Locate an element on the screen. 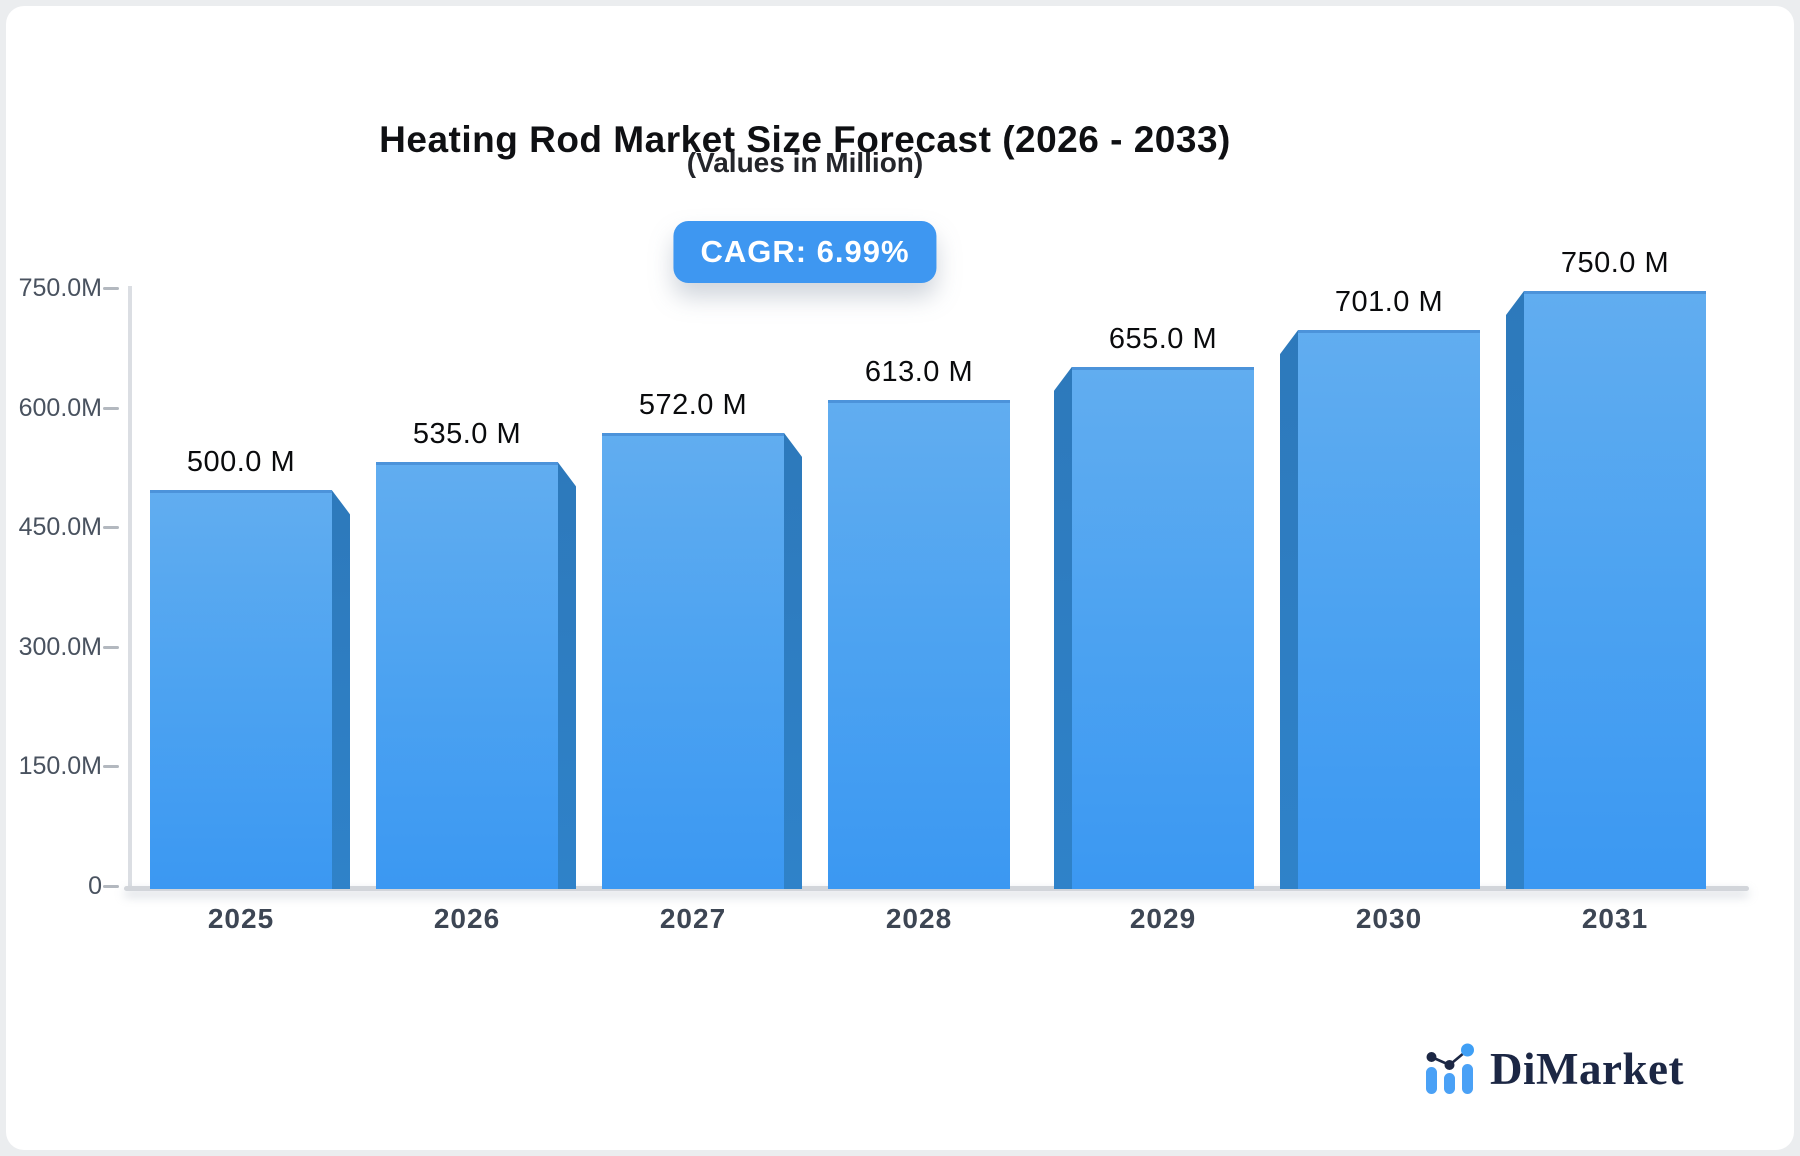  x-axis-label: 2029 is located at coordinates (1163, 918).